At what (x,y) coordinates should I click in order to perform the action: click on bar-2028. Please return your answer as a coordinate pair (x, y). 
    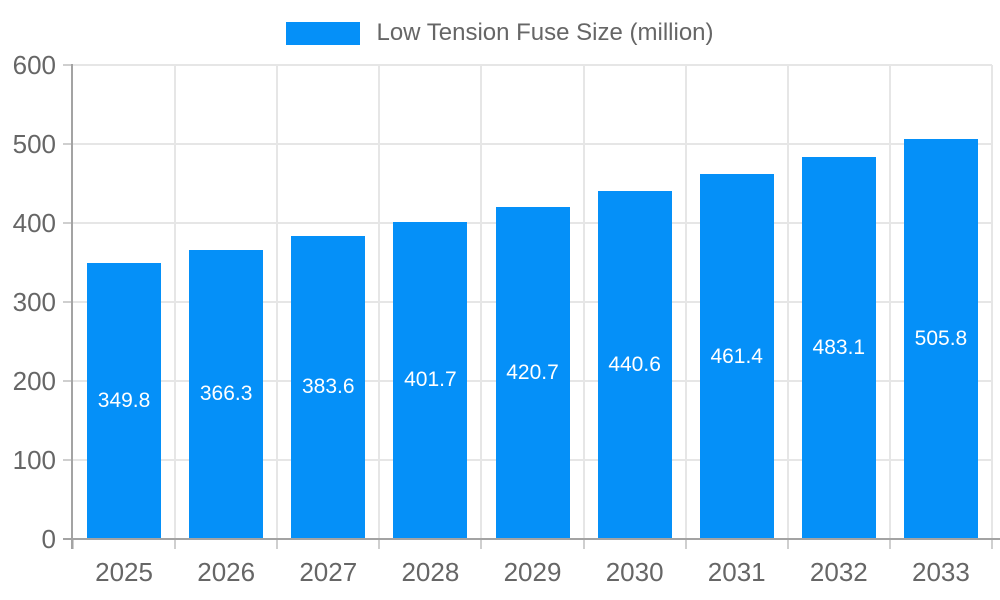
    Looking at the image, I should click on (430, 380).